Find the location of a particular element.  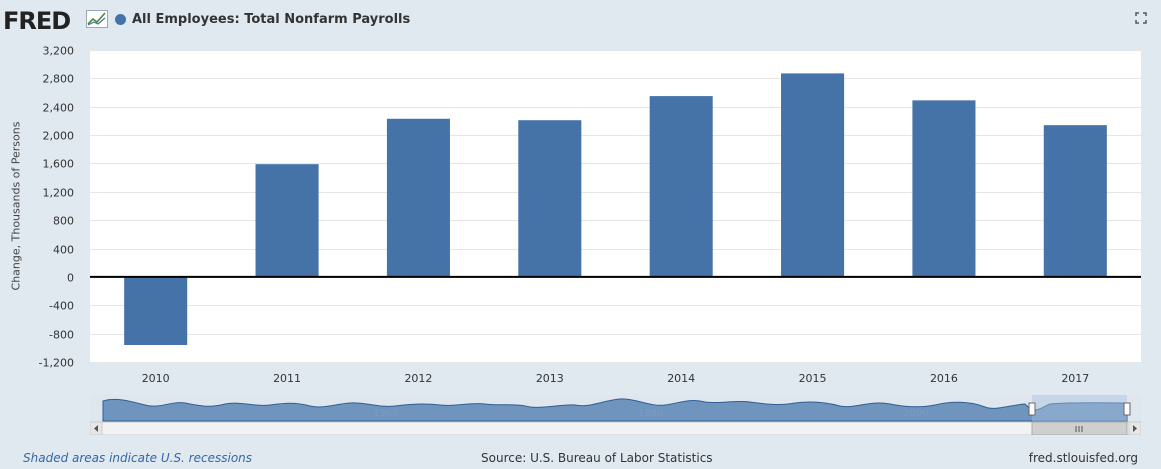

y-tick-label: 3,200 is located at coordinates (59, 51).